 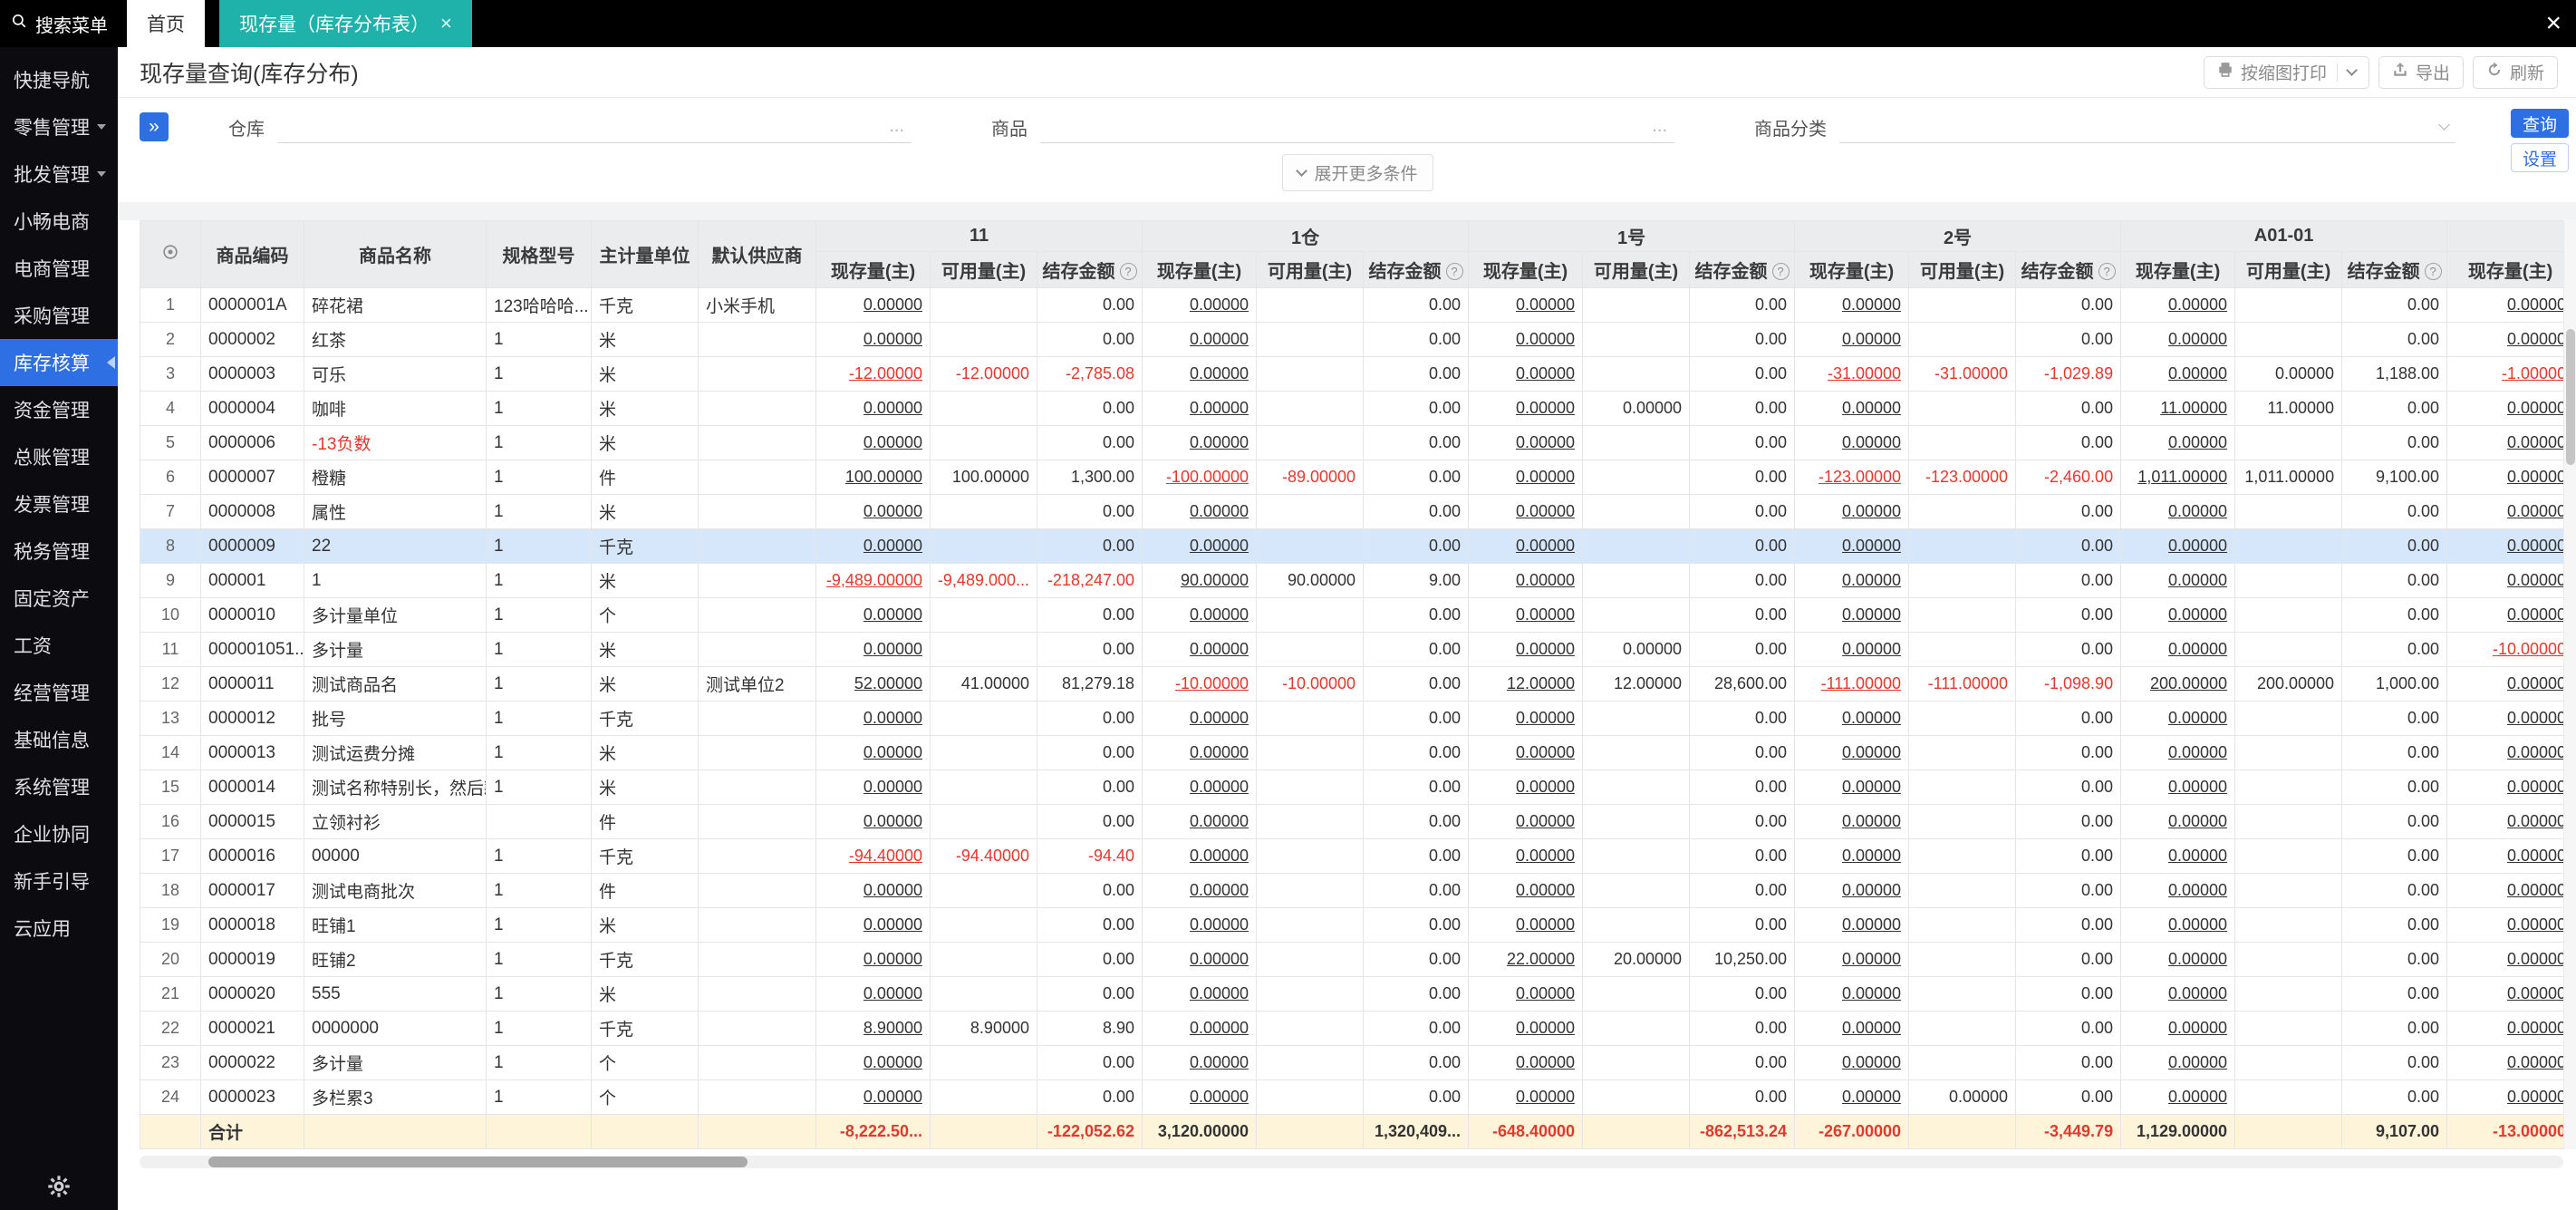 I want to click on stock-qty-link: -123.00000, so click(x=1852, y=477).